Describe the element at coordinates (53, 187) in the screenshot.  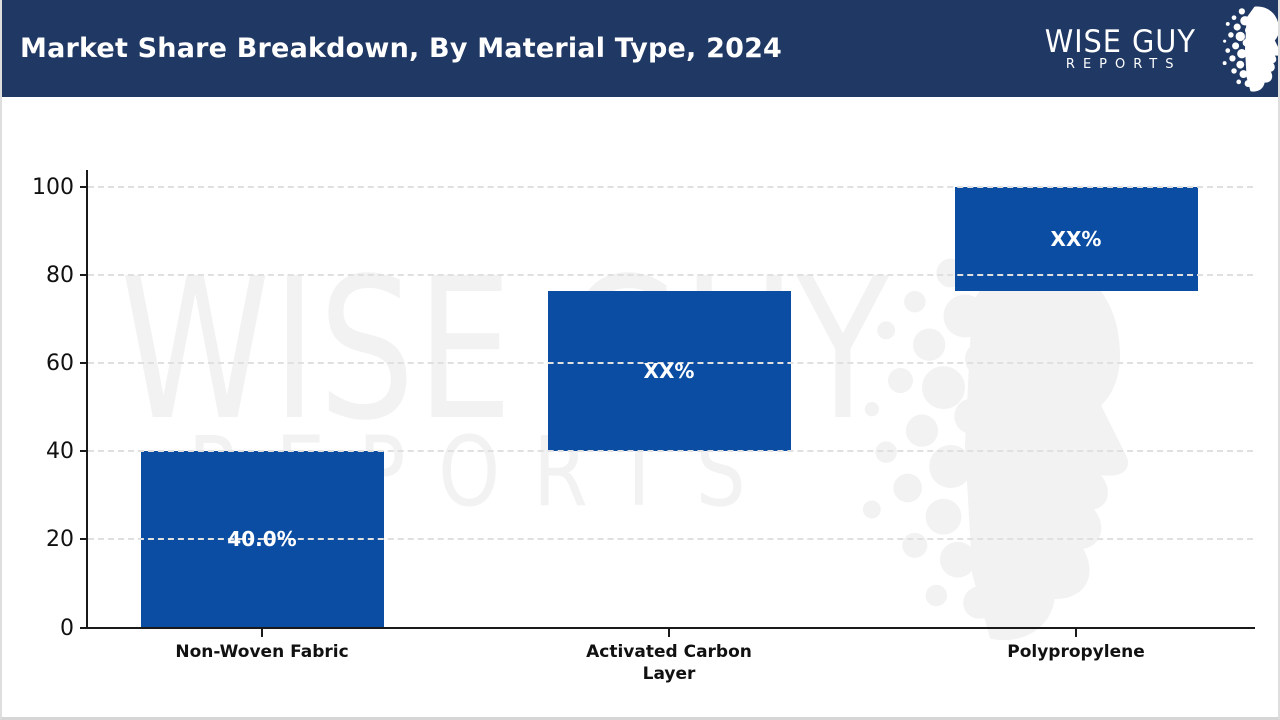
I see `y-tick-label-100: 100` at that location.